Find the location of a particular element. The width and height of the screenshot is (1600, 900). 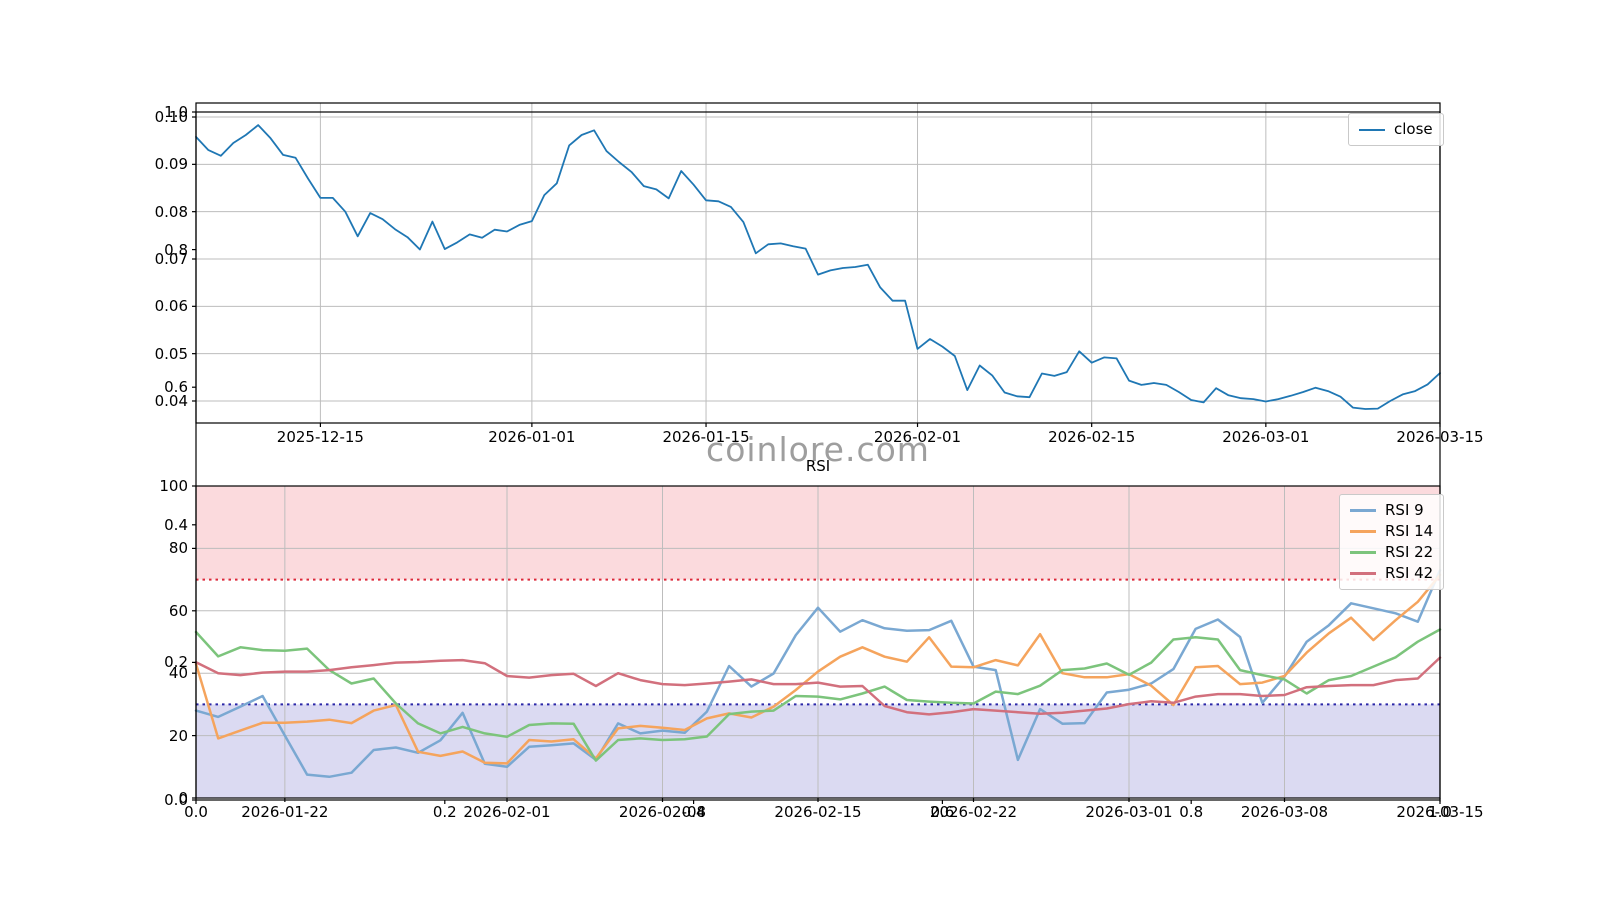

overlay-x-tick-label: 0.2 is located at coordinates (444, 812).